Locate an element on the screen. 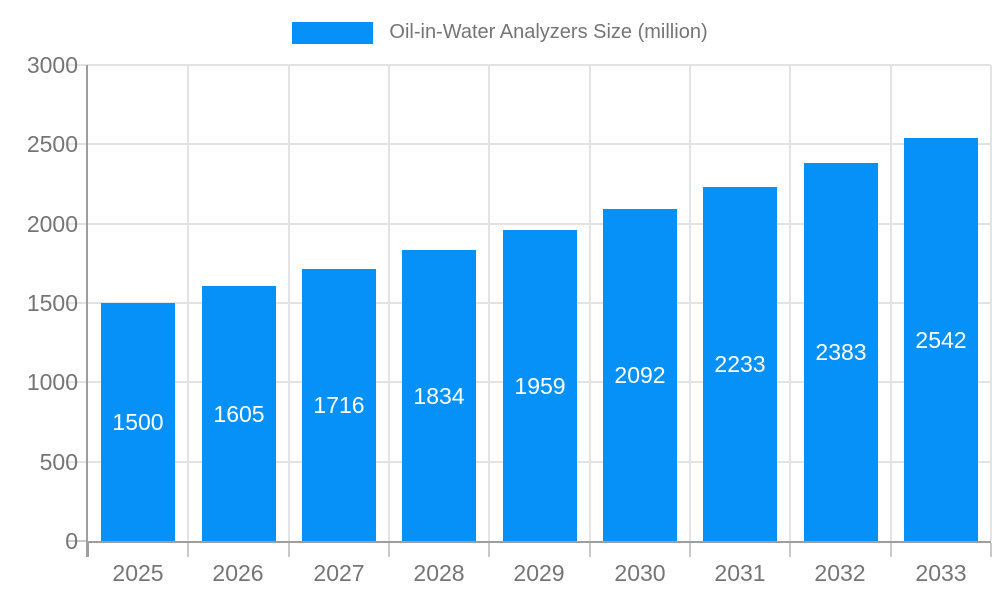  y-axis-tick-label: 2000 is located at coordinates (52, 224).